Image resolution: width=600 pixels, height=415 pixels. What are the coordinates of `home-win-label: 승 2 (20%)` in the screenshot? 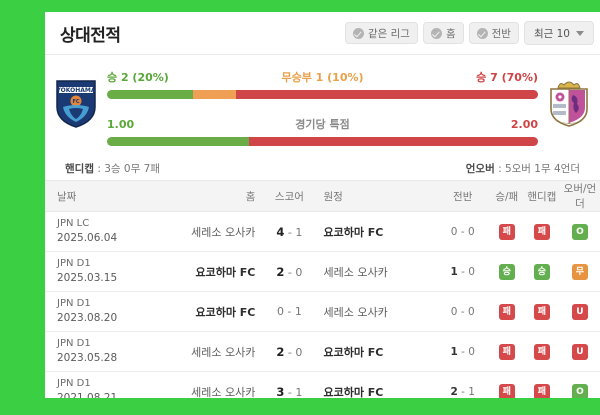 It's located at (138, 77).